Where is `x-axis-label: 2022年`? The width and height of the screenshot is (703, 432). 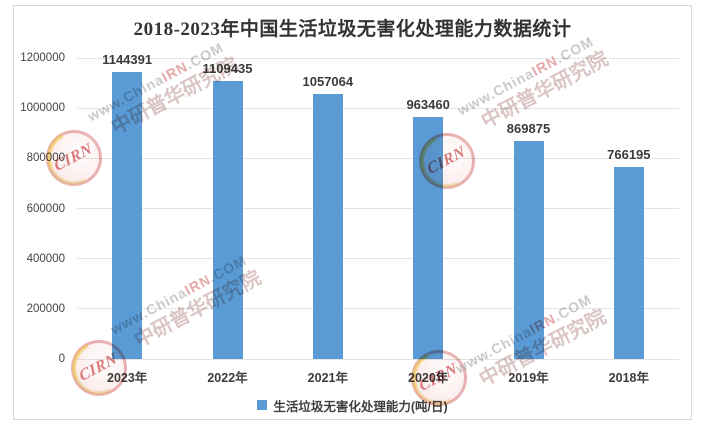
x-axis-label: 2022年 is located at coordinates (227, 378).